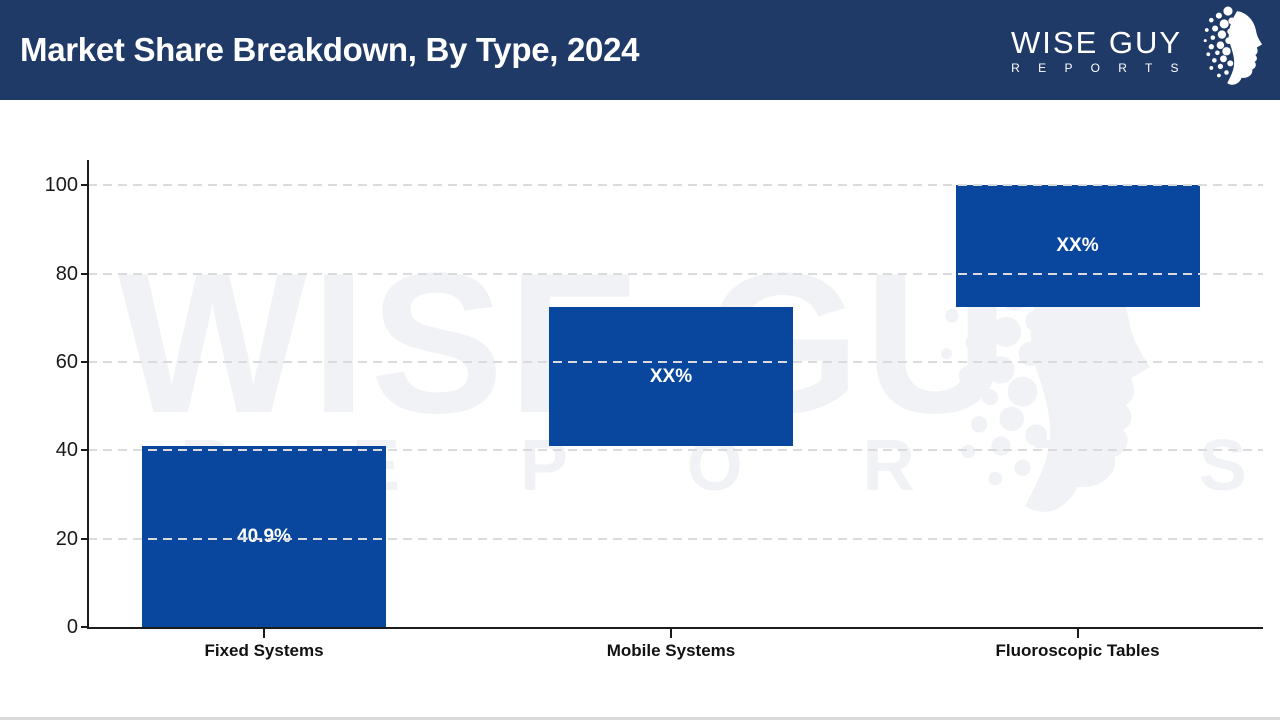  What do you see at coordinates (1097, 42) in the screenshot?
I see `logo-name: WISE GUY` at bounding box center [1097, 42].